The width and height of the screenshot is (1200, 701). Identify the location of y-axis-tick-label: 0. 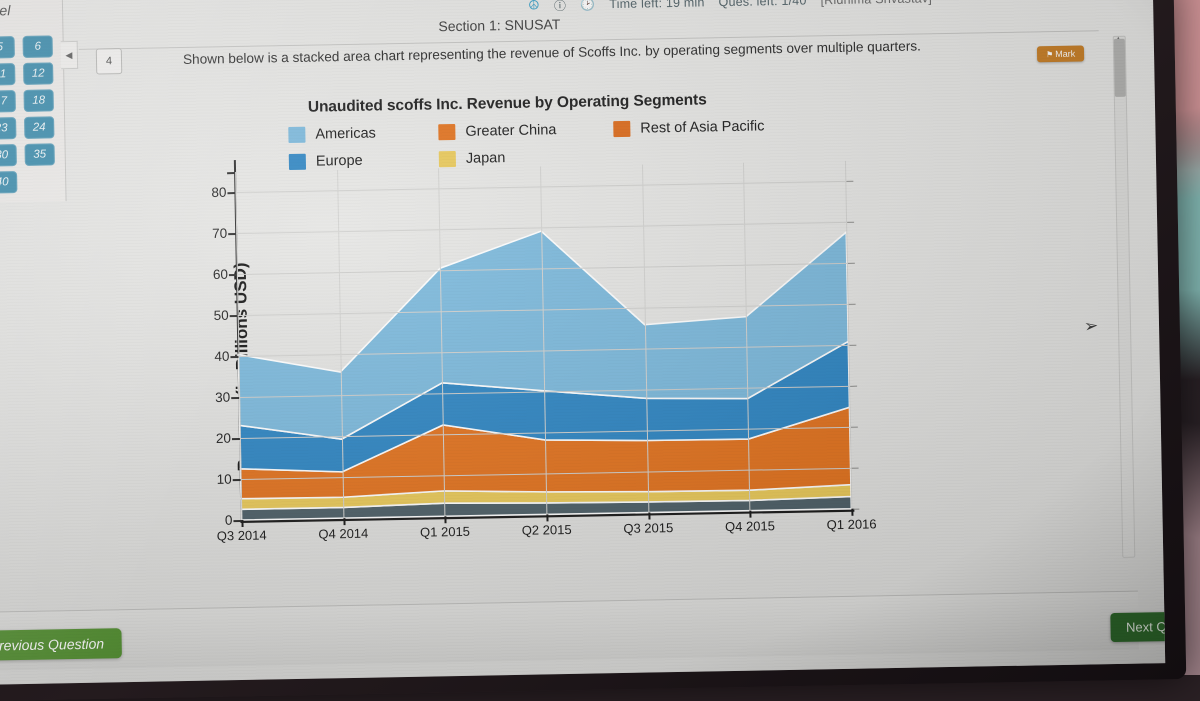
(228, 520).